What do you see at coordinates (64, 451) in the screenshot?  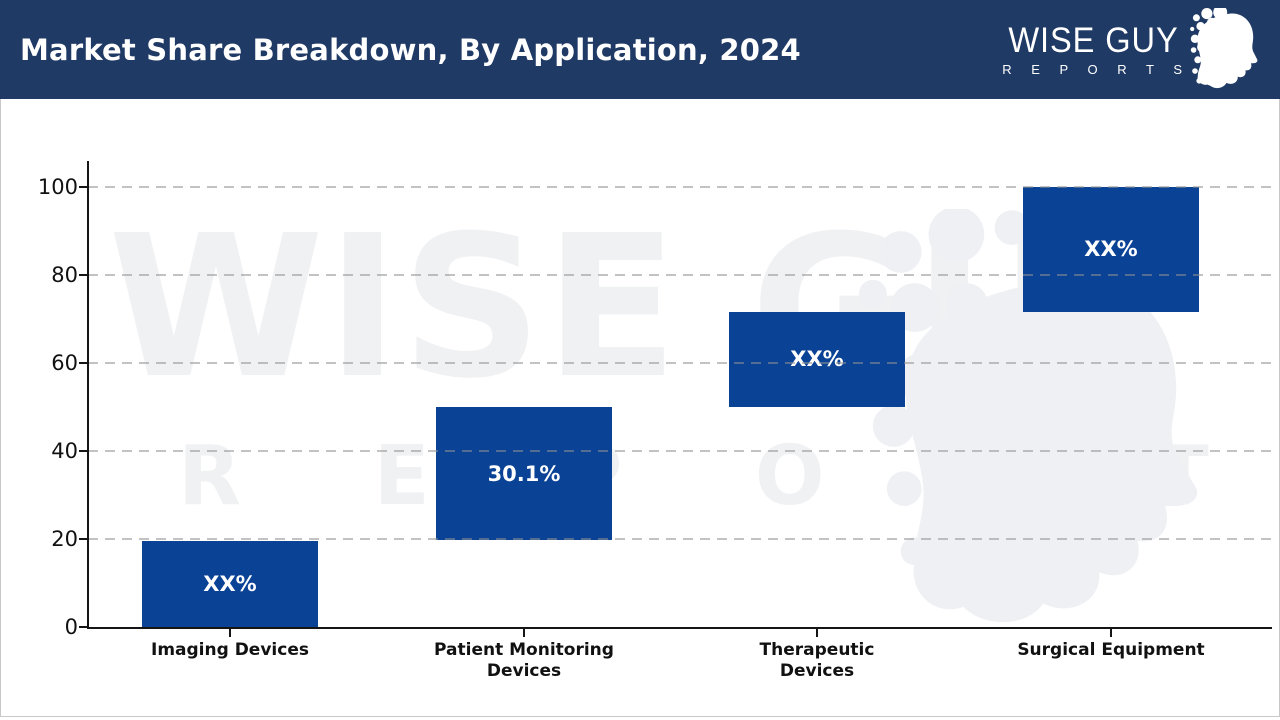 I see `y-tick-label: 40` at bounding box center [64, 451].